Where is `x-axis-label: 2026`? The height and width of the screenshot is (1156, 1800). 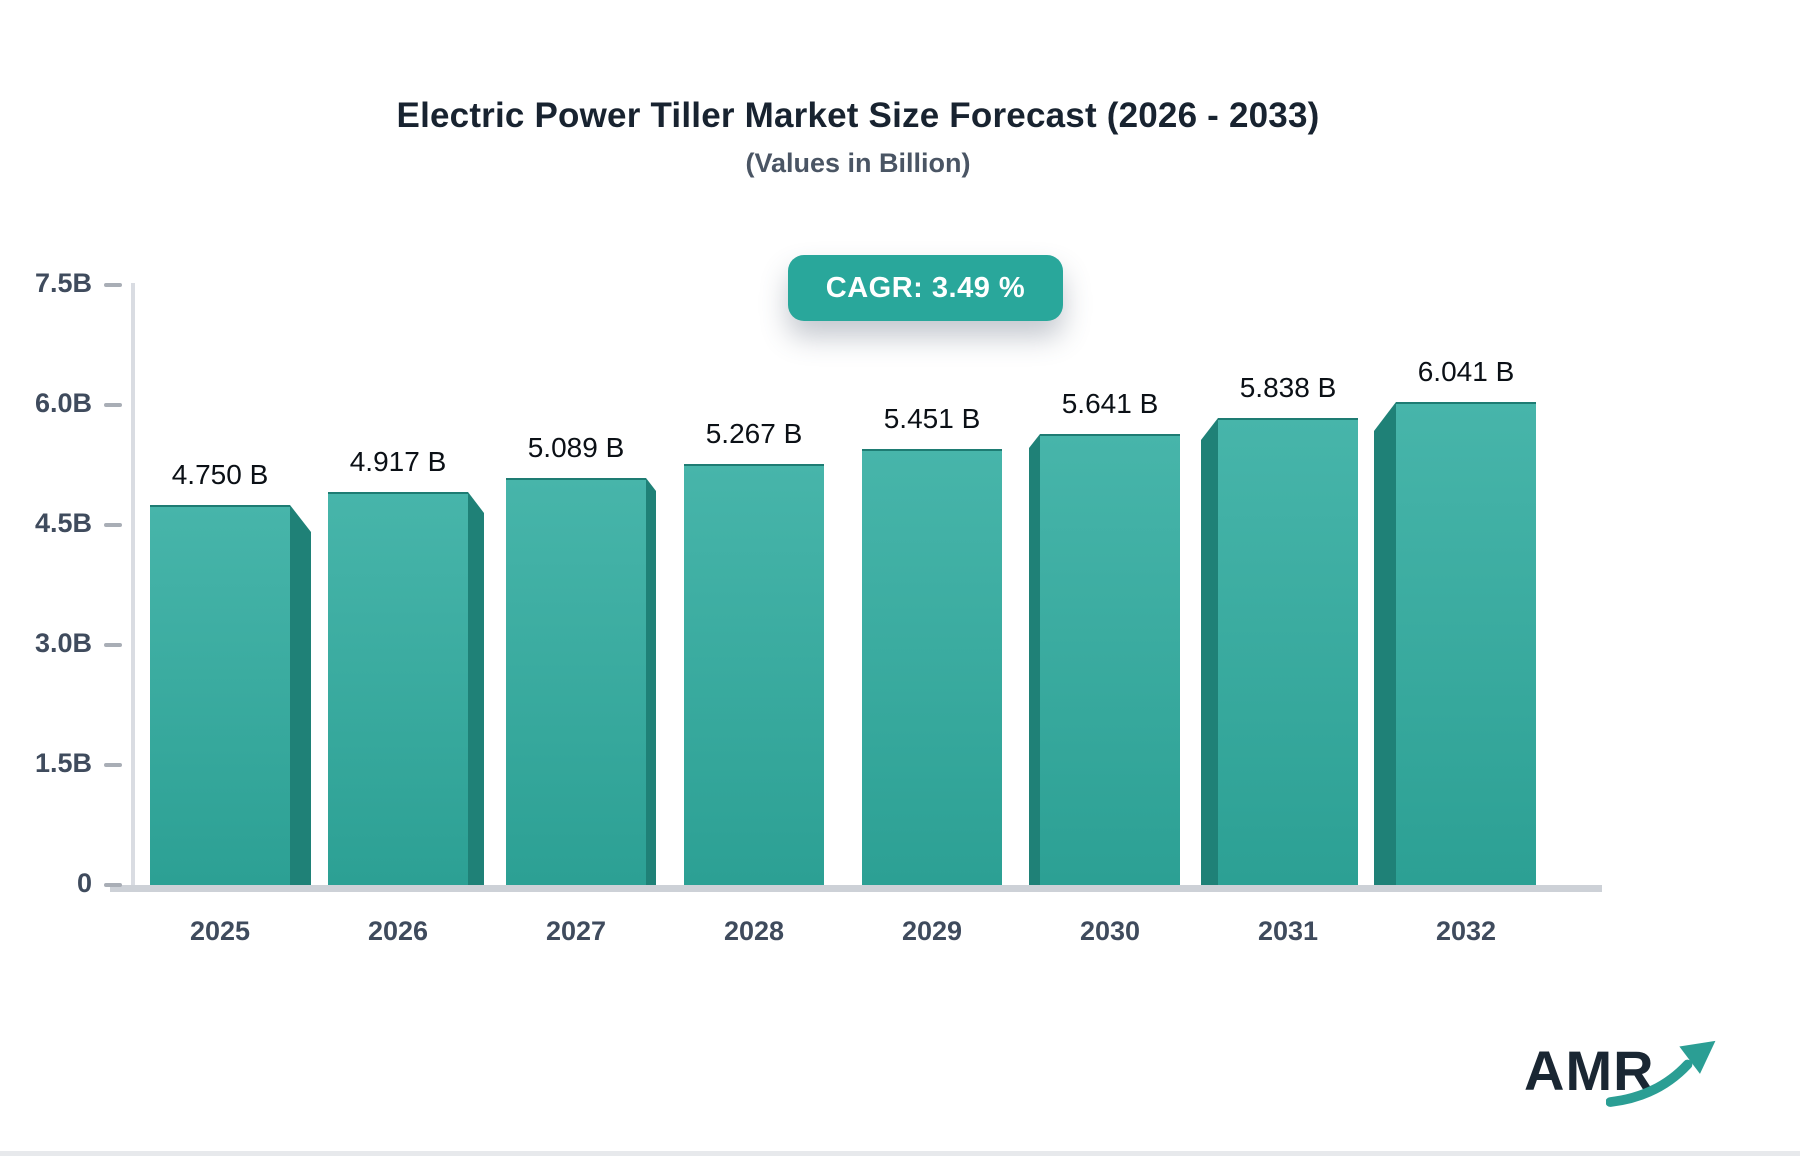 x-axis-label: 2026 is located at coordinates (398, 931).